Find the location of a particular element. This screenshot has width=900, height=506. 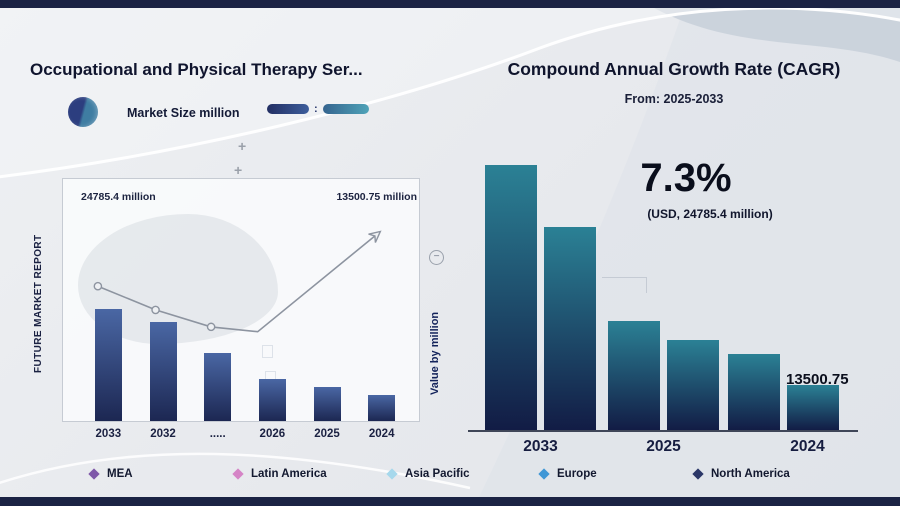

legend-item: North America is located at coordinates (741, 474).